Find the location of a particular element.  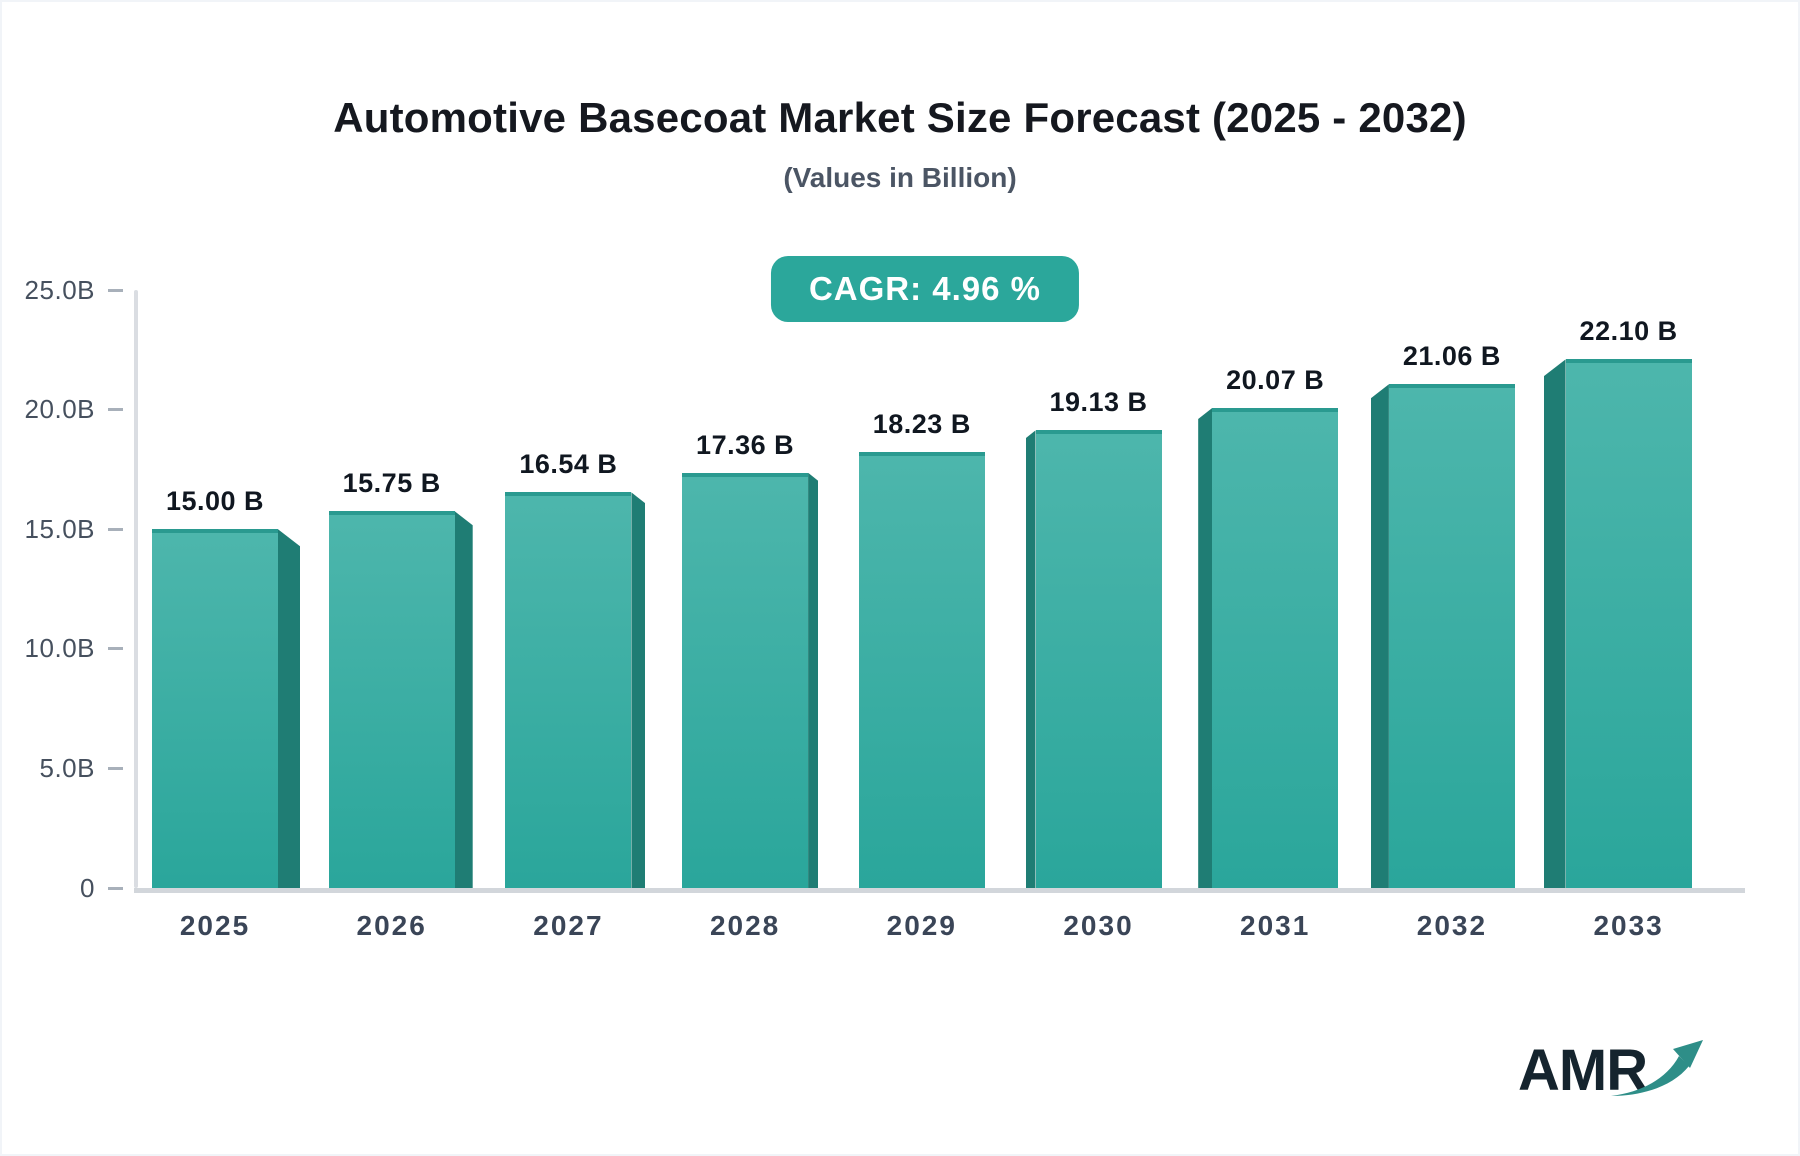

chart-subtitle: (Values in Billion) is located at coordinates (900, 177).